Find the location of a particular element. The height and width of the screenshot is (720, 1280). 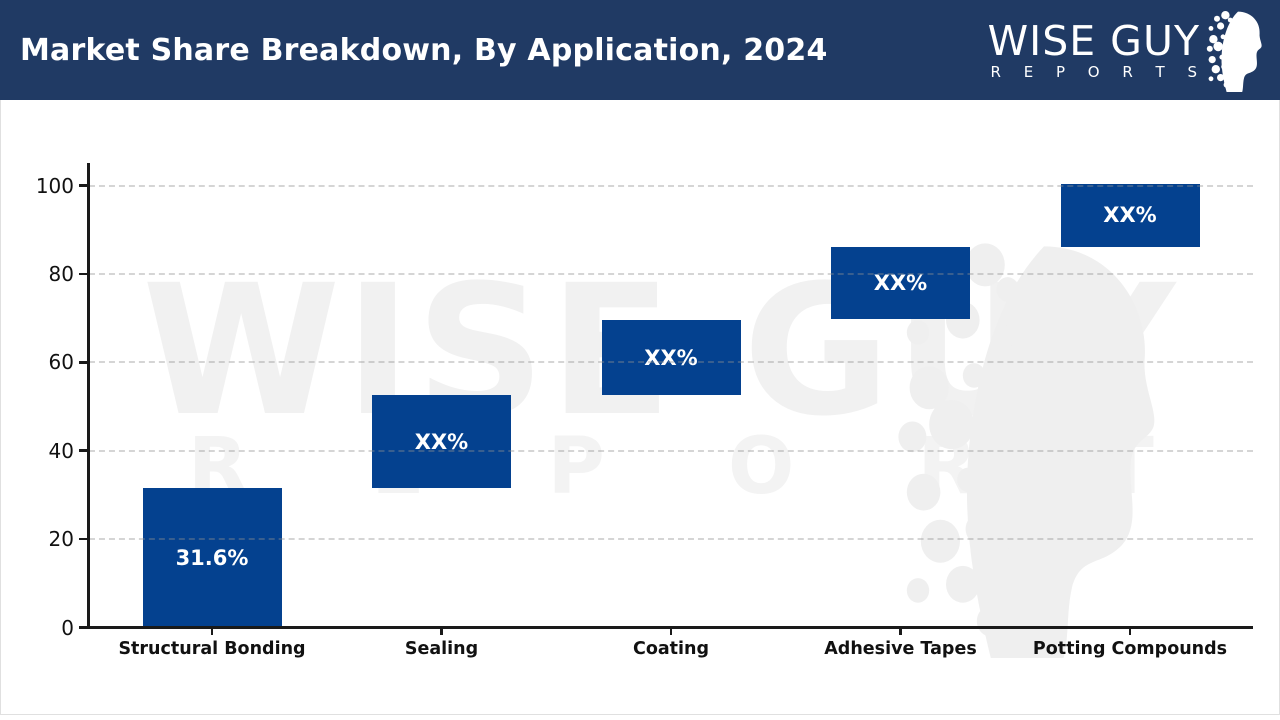

x-tick-label: Sealing is located at coordinates (441, 649).